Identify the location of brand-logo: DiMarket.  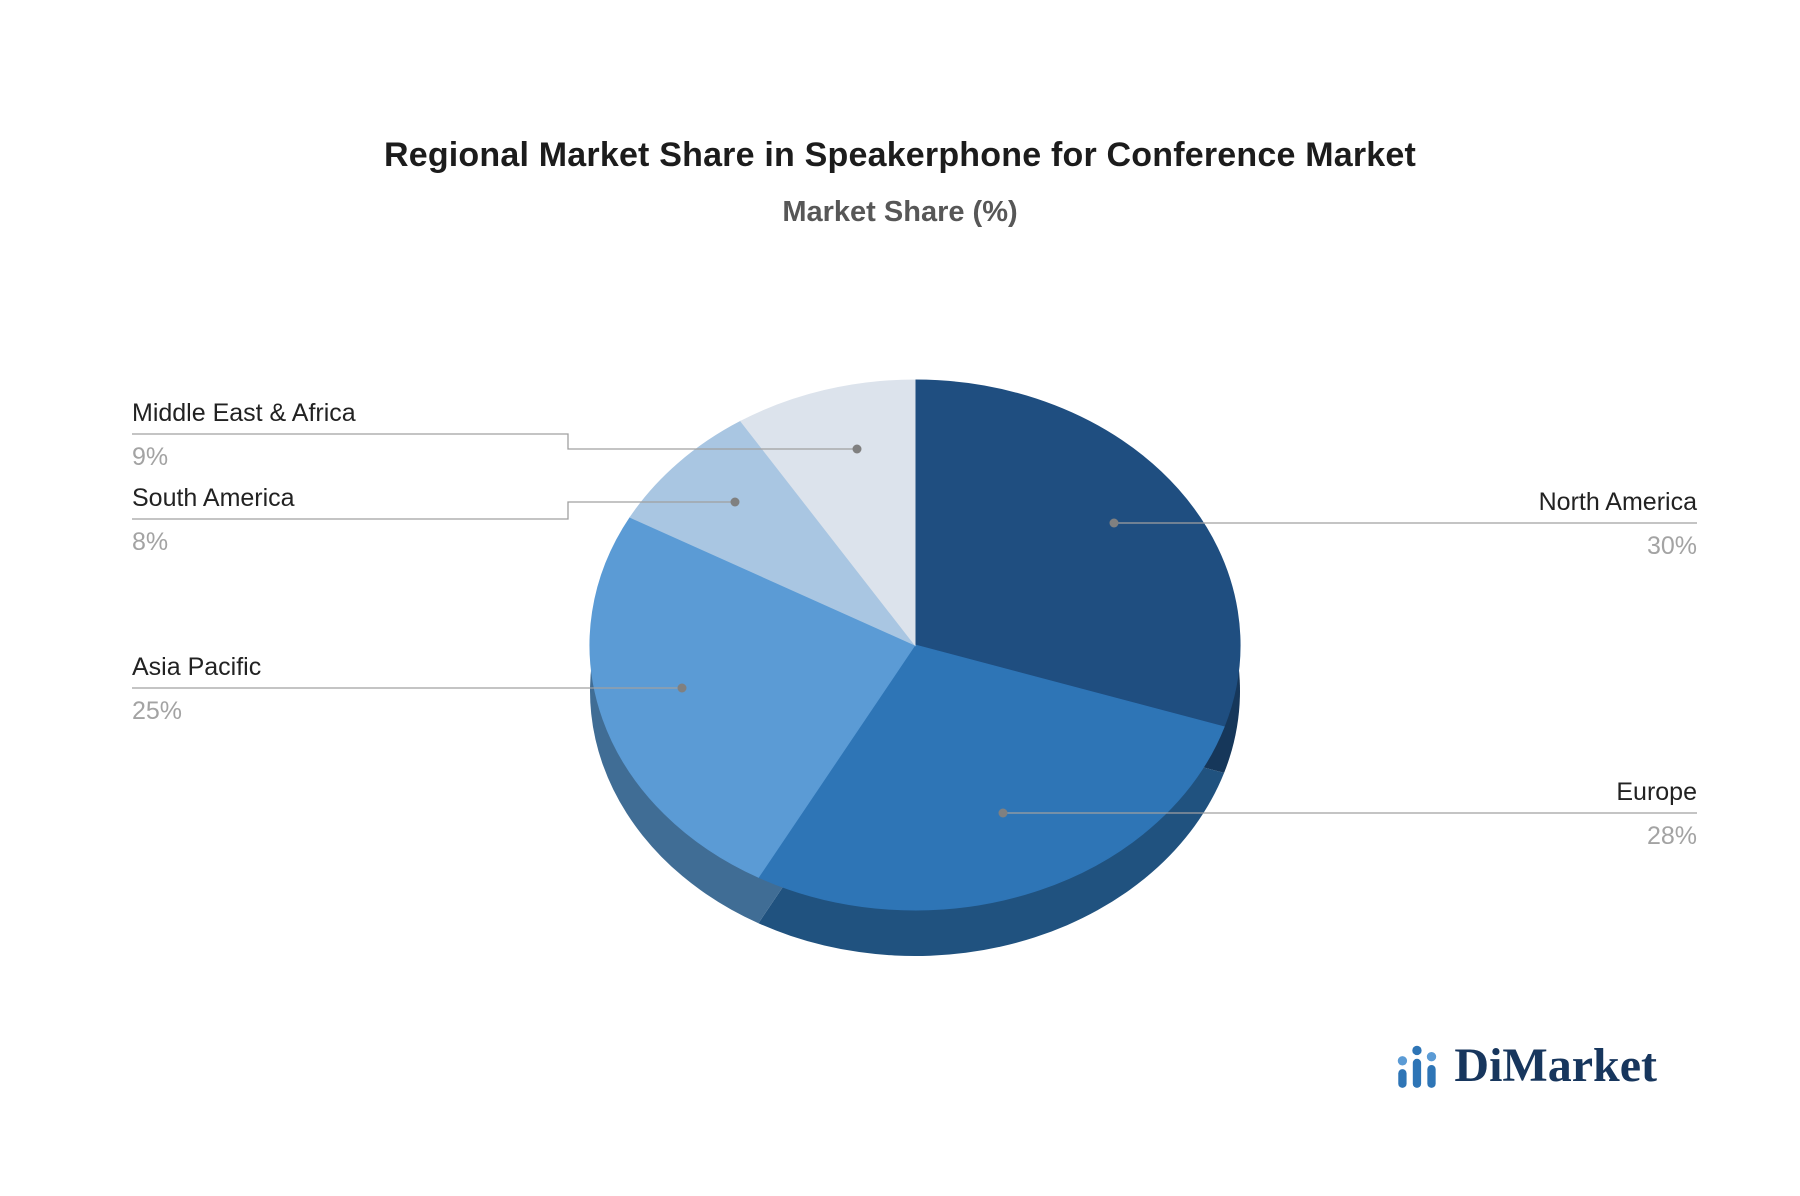
(1526, 1065).